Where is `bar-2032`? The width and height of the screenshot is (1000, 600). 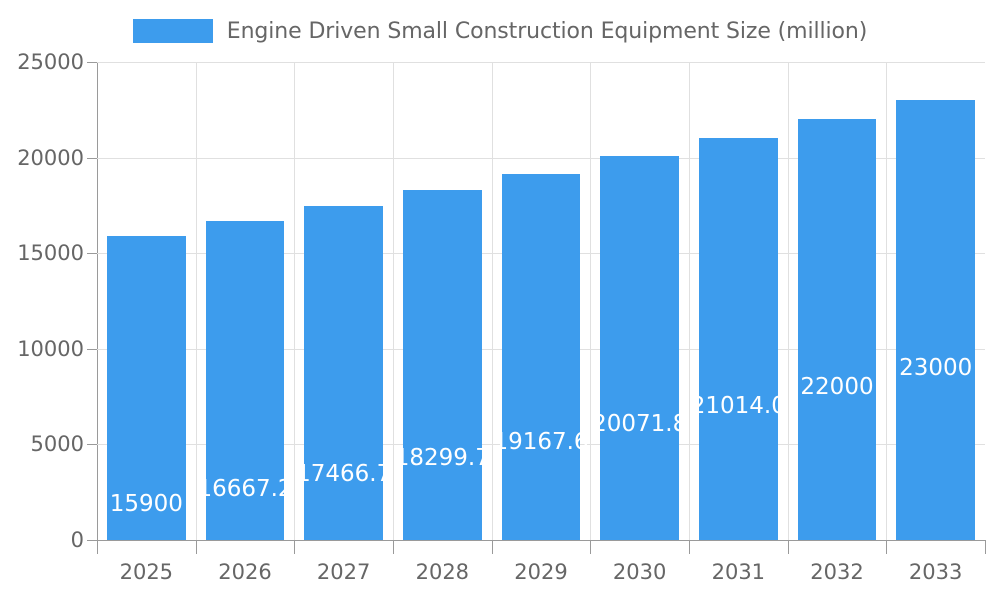 bar-2032 is located at coordinates (837, 329).